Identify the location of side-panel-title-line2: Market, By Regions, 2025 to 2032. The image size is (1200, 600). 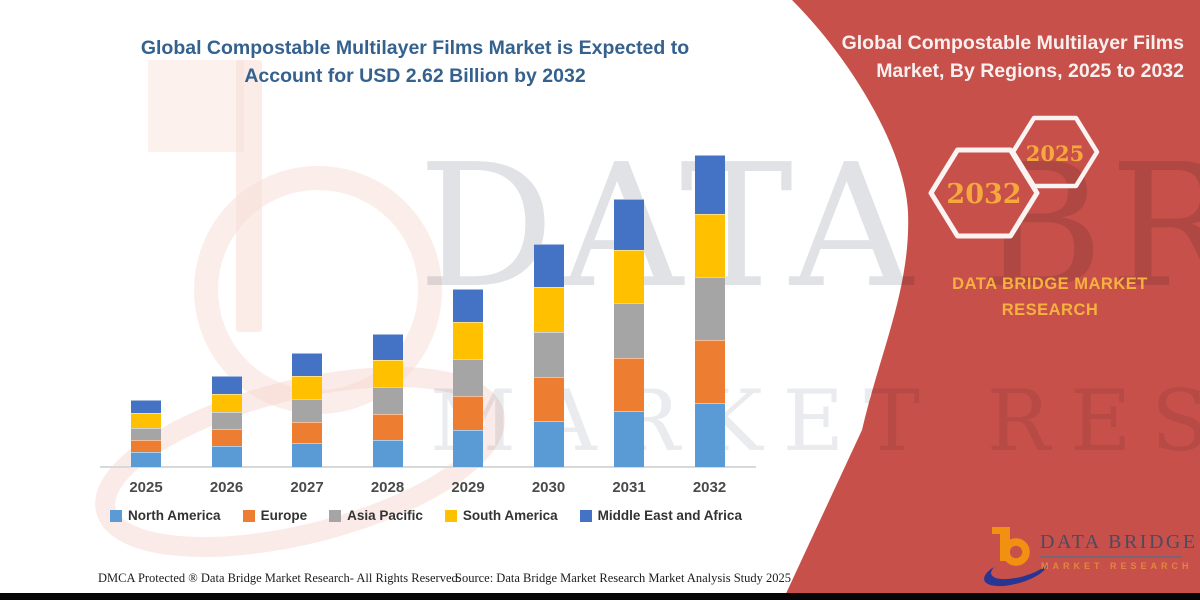
(1030, 70).